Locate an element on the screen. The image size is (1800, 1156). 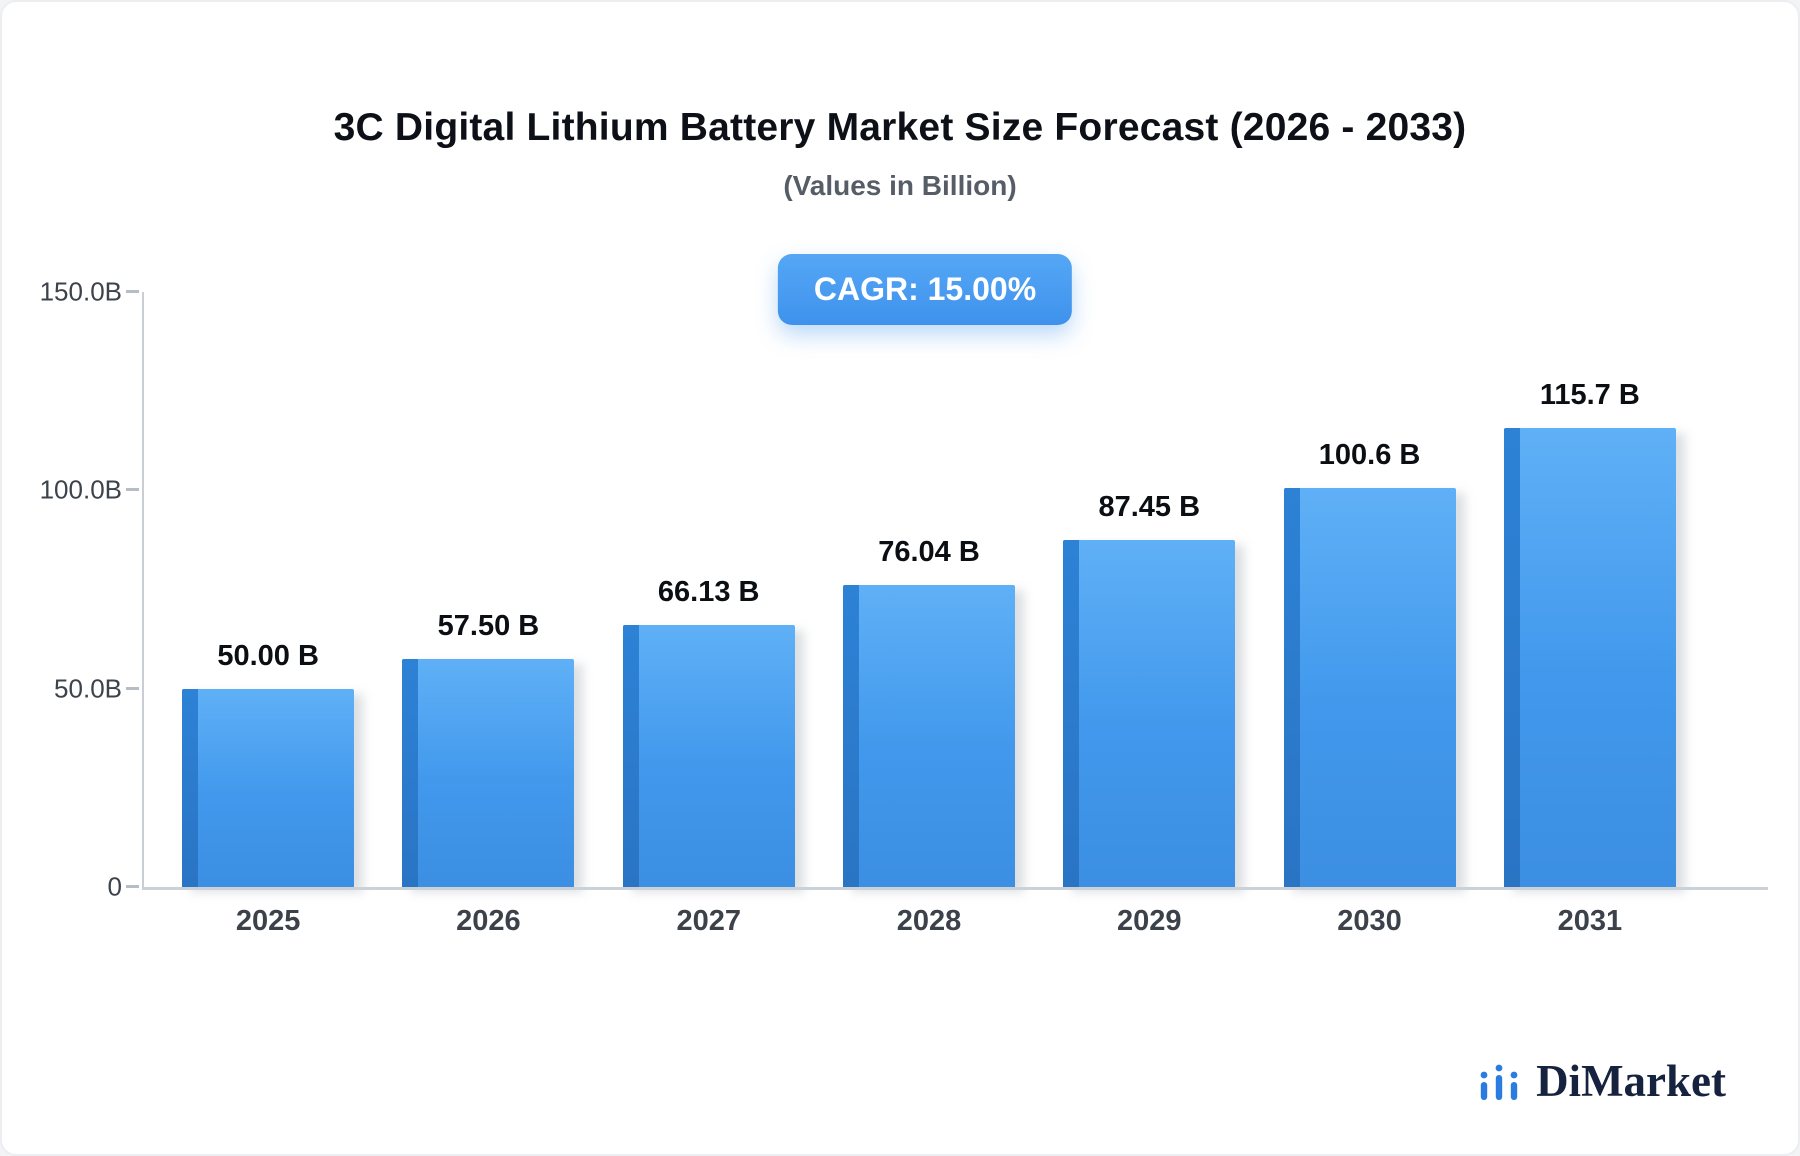
brand-name: DiMarket is located at coordinates (1631, 1081).